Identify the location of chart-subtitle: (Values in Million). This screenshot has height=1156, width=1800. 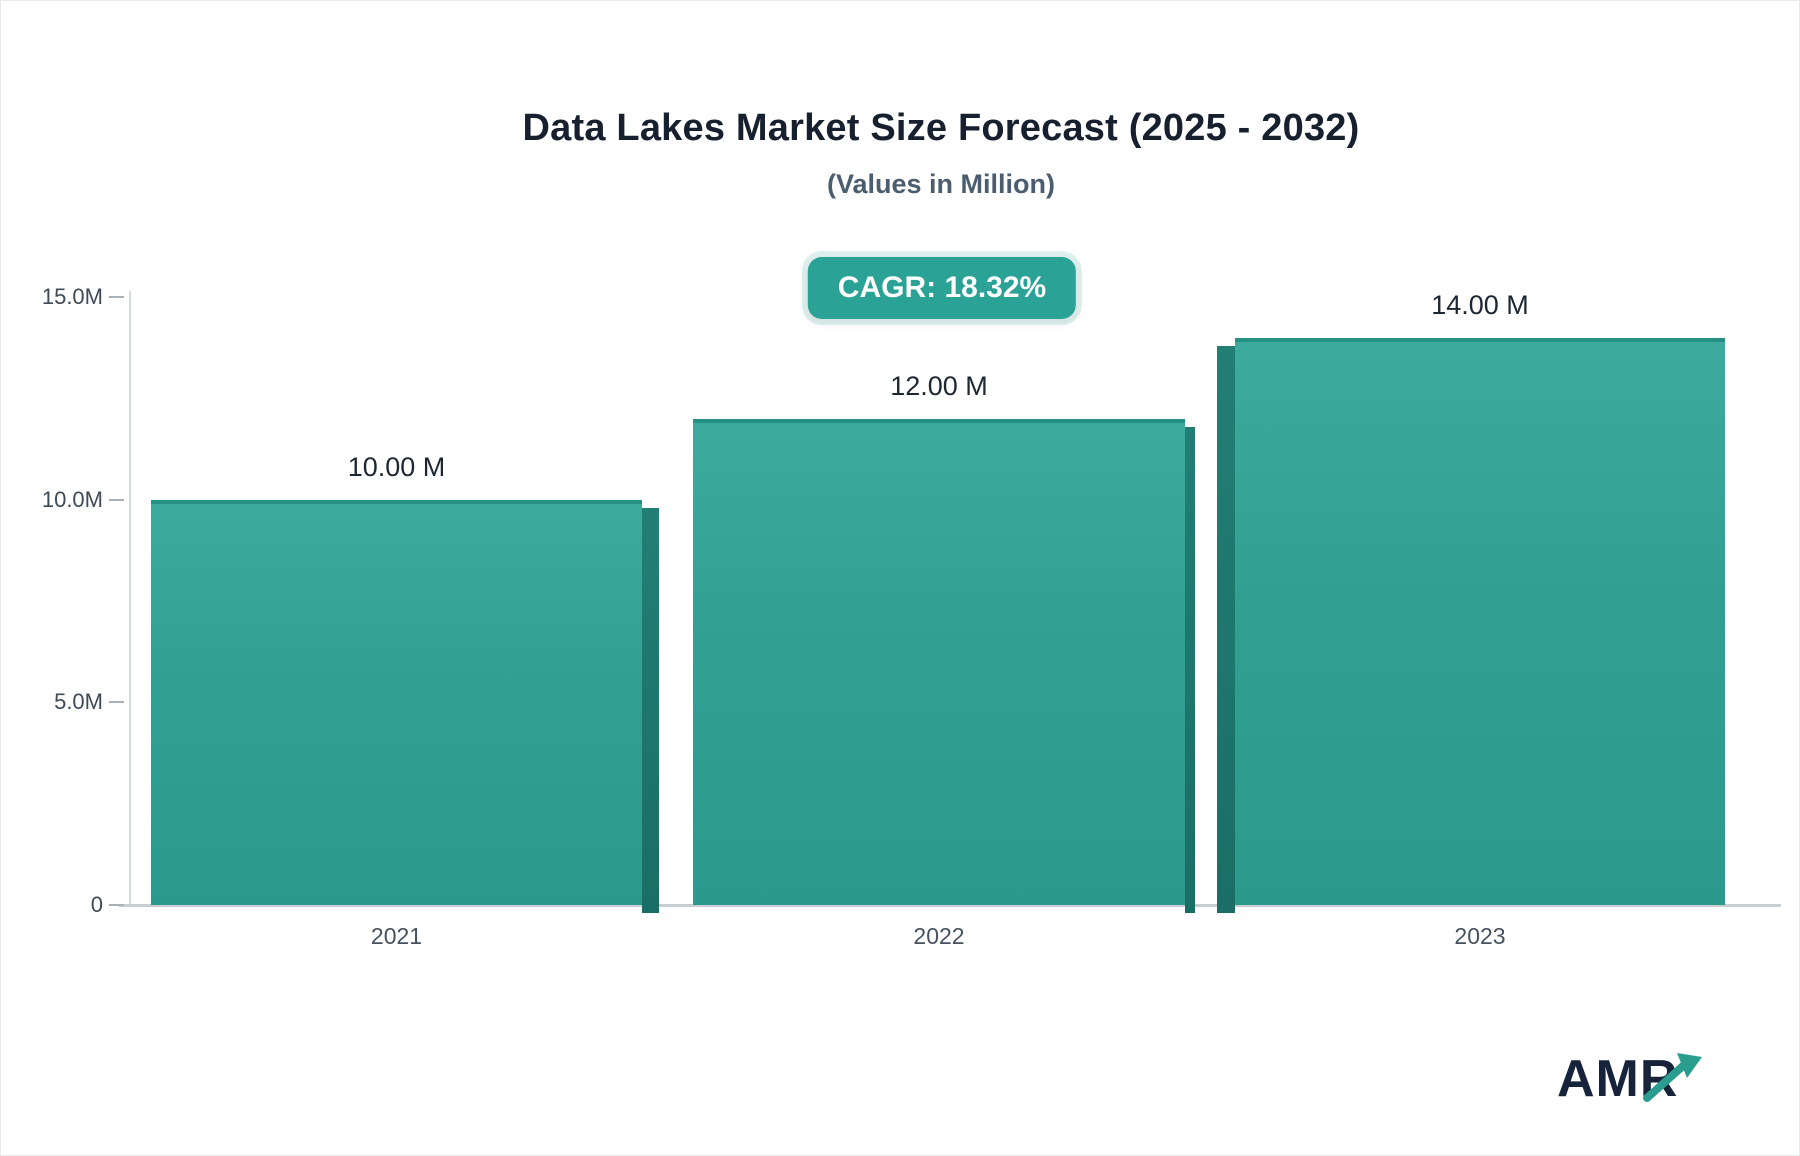
(941, 184).